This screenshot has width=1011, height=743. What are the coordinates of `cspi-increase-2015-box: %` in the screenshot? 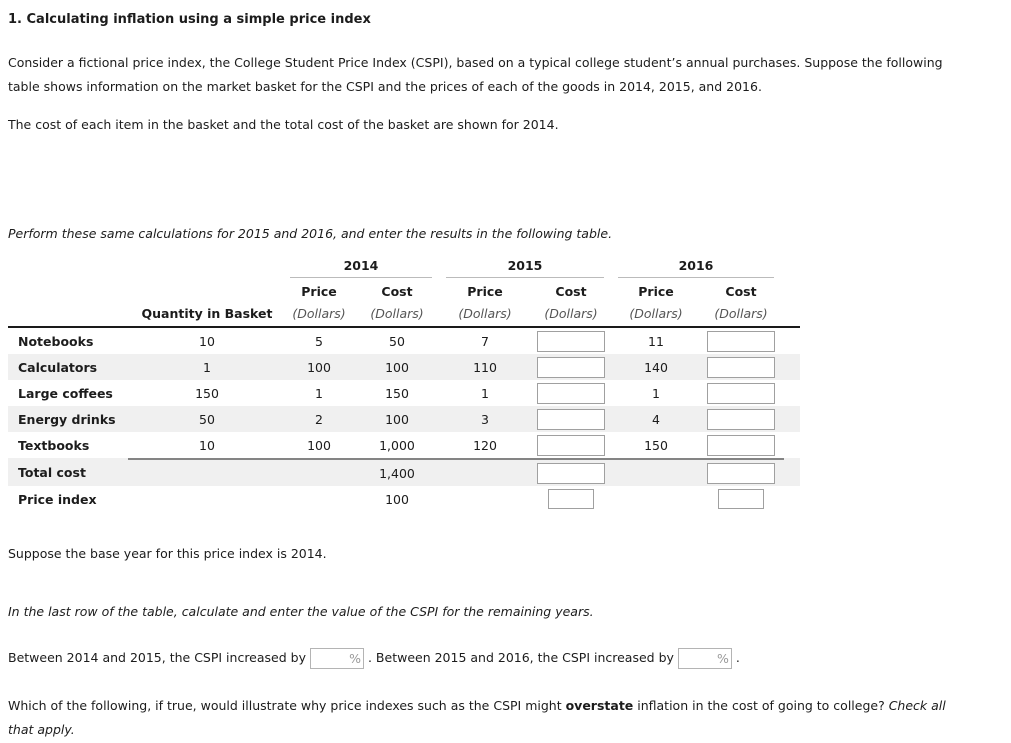 It's located at (336, 658).